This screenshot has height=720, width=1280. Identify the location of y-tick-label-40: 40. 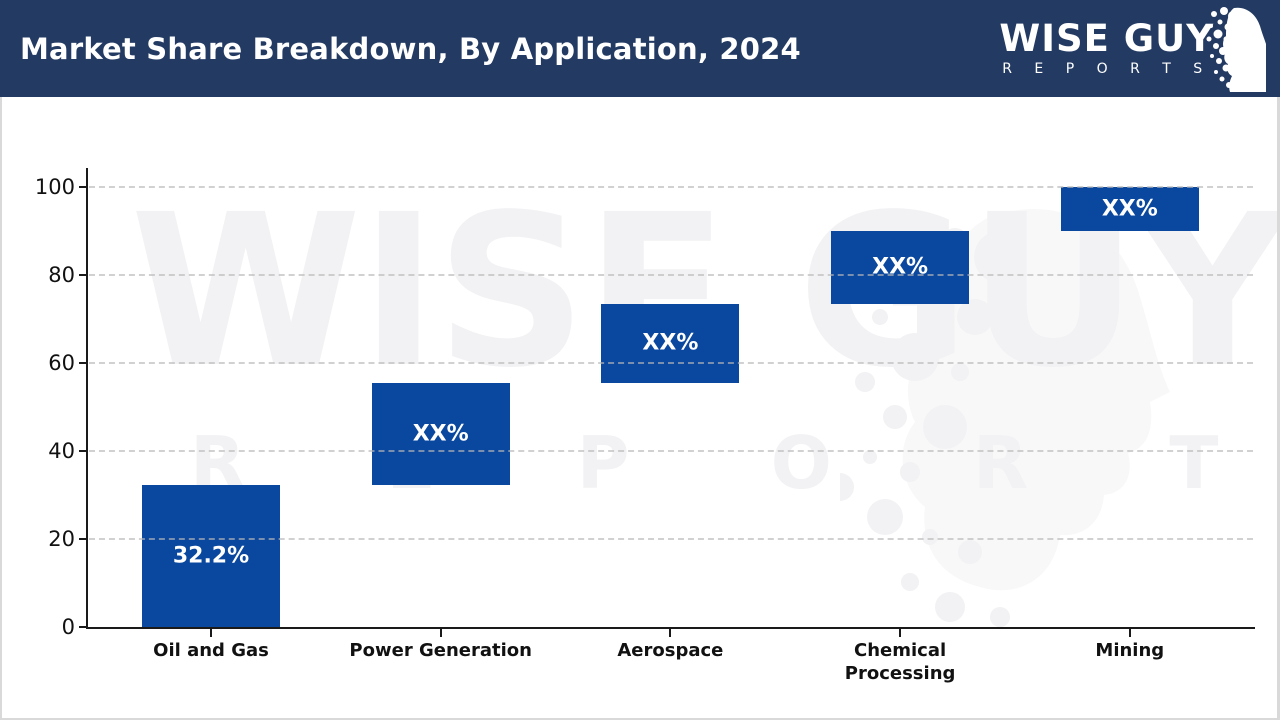
(61, 451).